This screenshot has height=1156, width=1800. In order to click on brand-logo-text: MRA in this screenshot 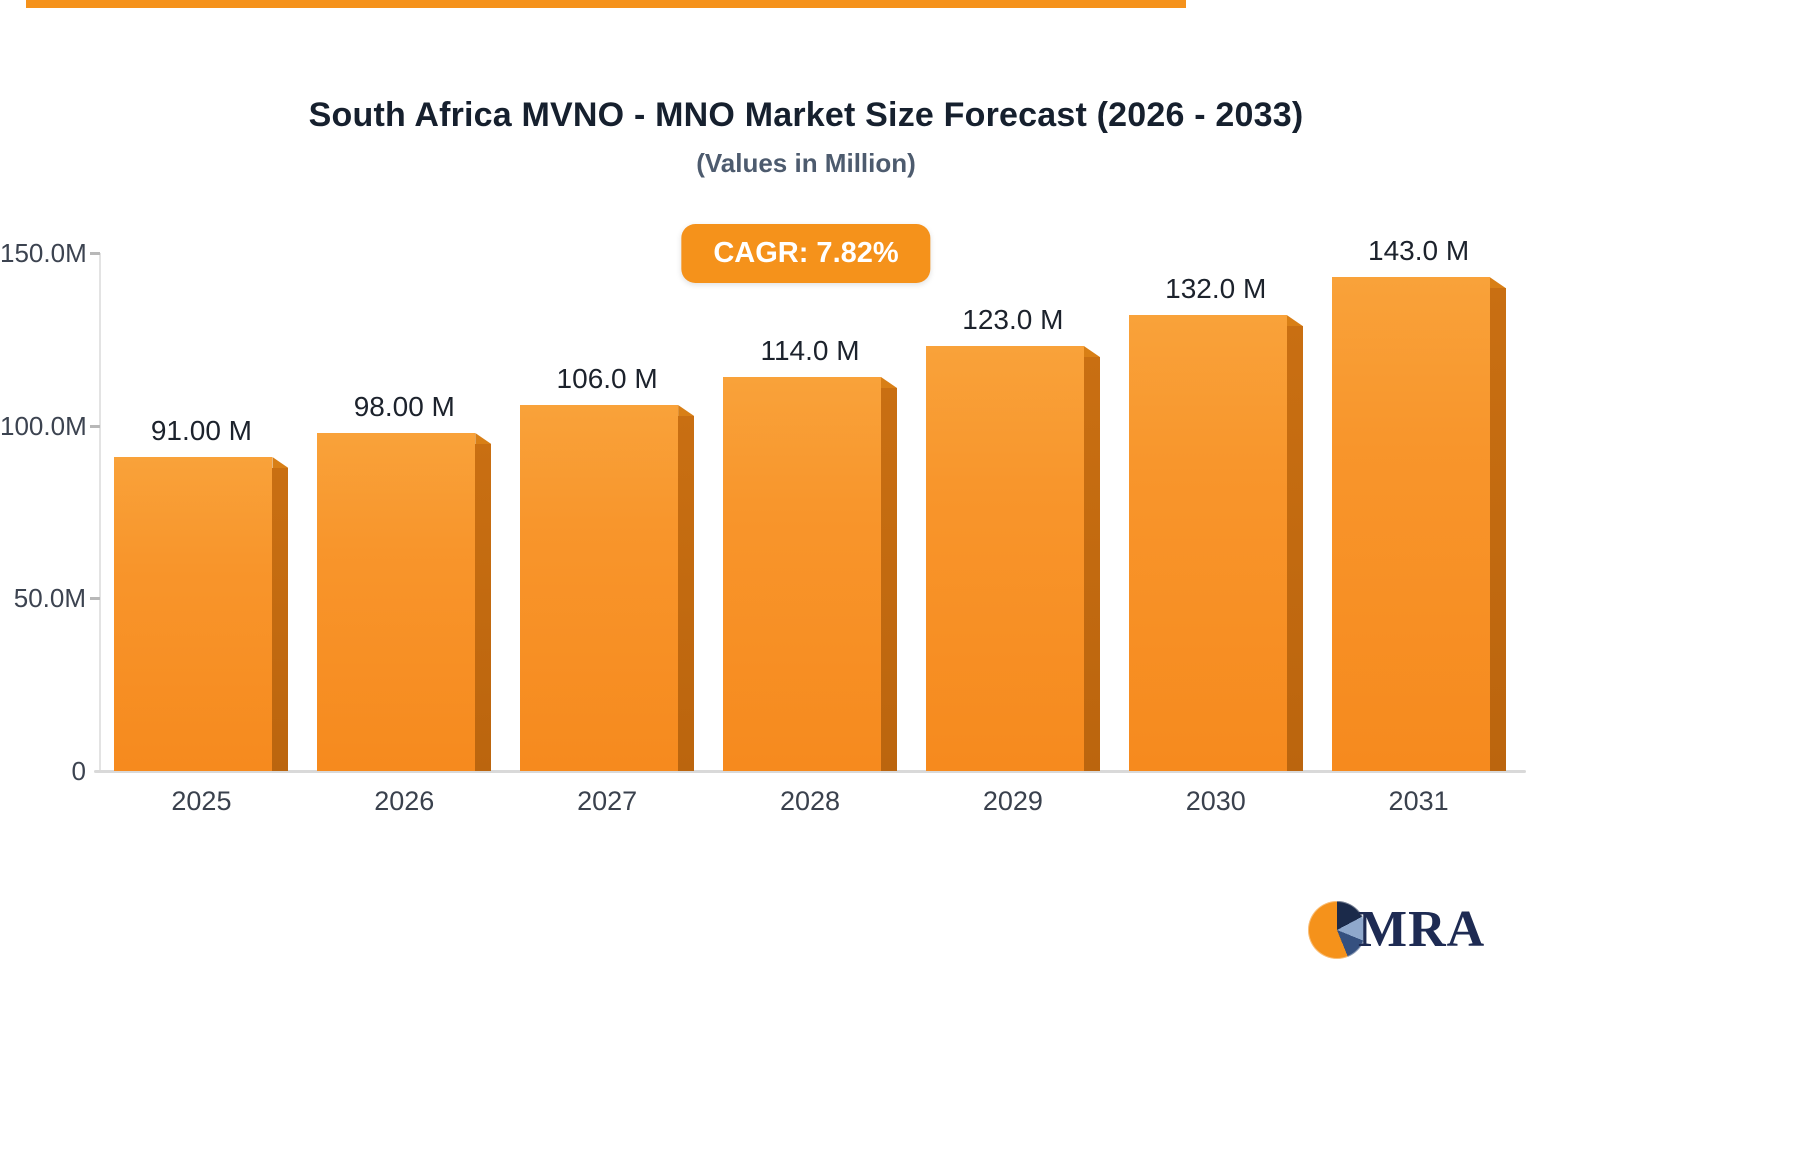, I will do `click(1422, 929)`.